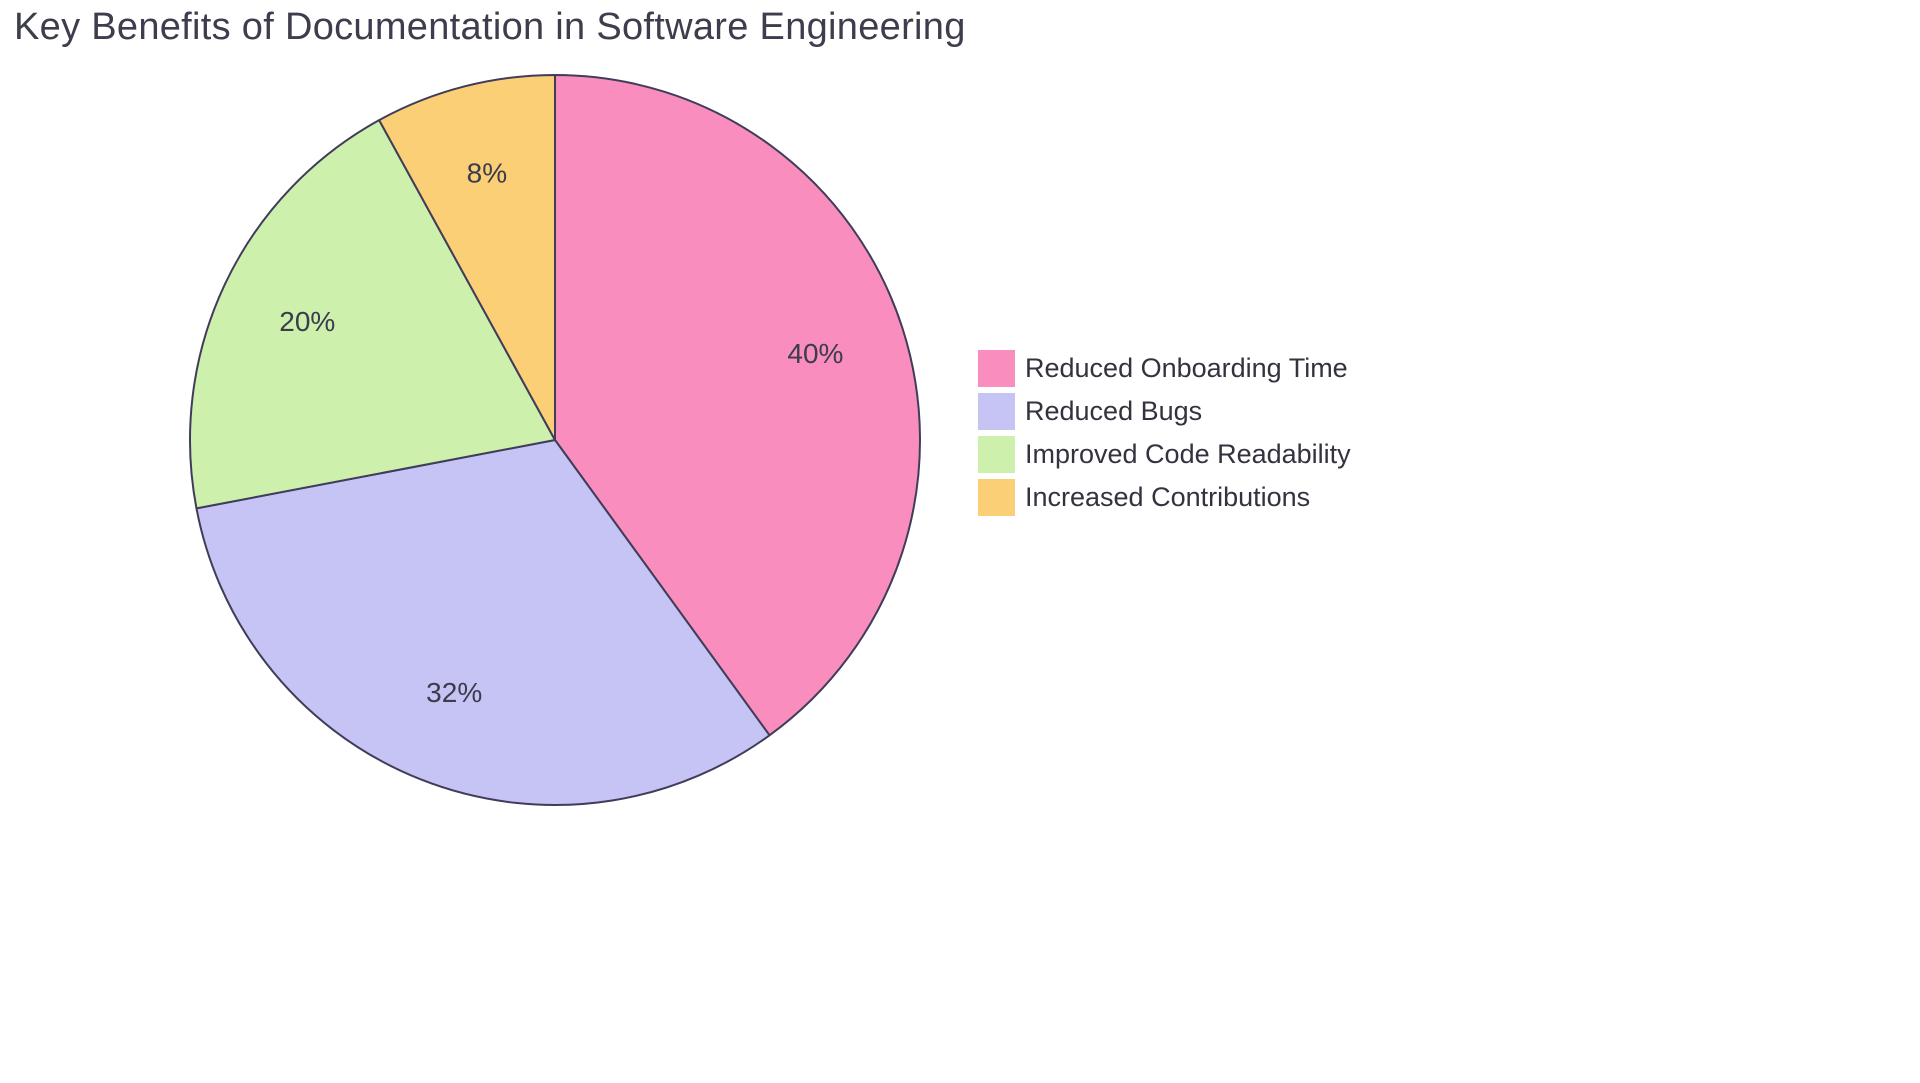  What do you see at coordinates (487, 172) in the screenshot?
I see `pie-slice-value-label-increased-contributions: 8%` at bounding box center [487, 172].